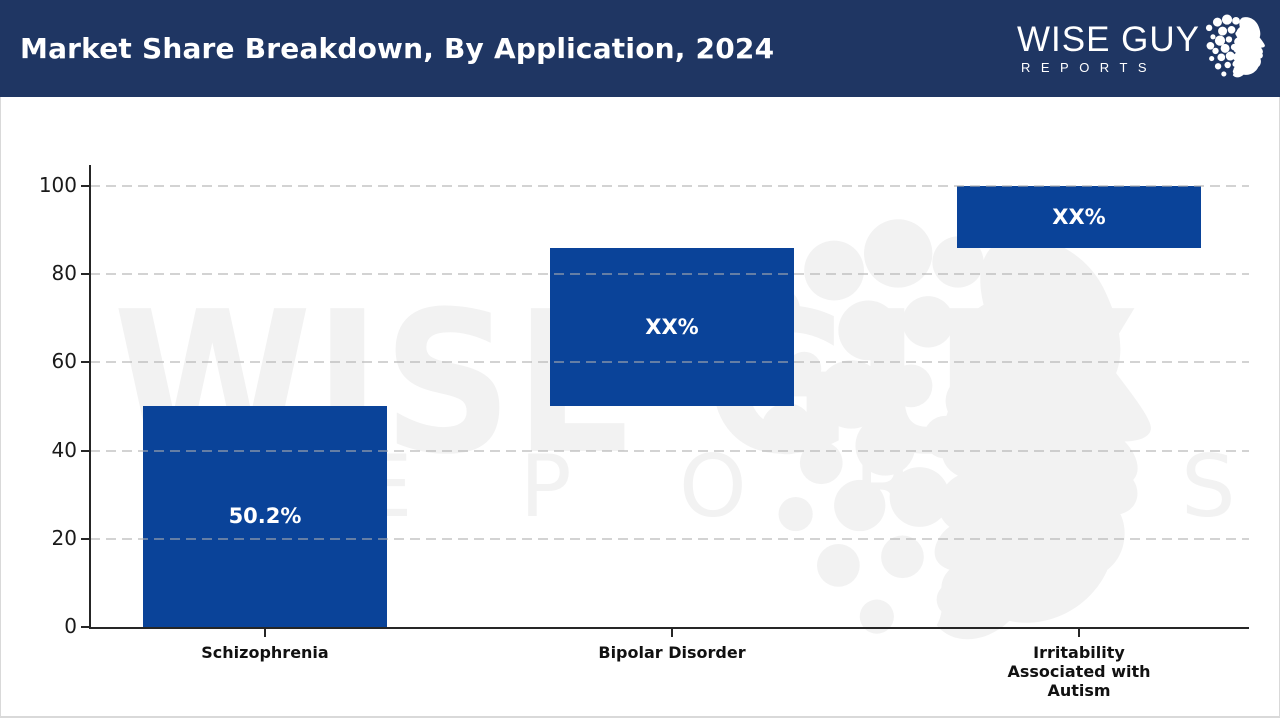 Image resolution: width=1280 pixels, height=720 pixels. What do you see at coordinates (1079, 671) in the screenshot?
I see `category-label: Irritability Associated with Autism` at bounding box center [1079, 671].